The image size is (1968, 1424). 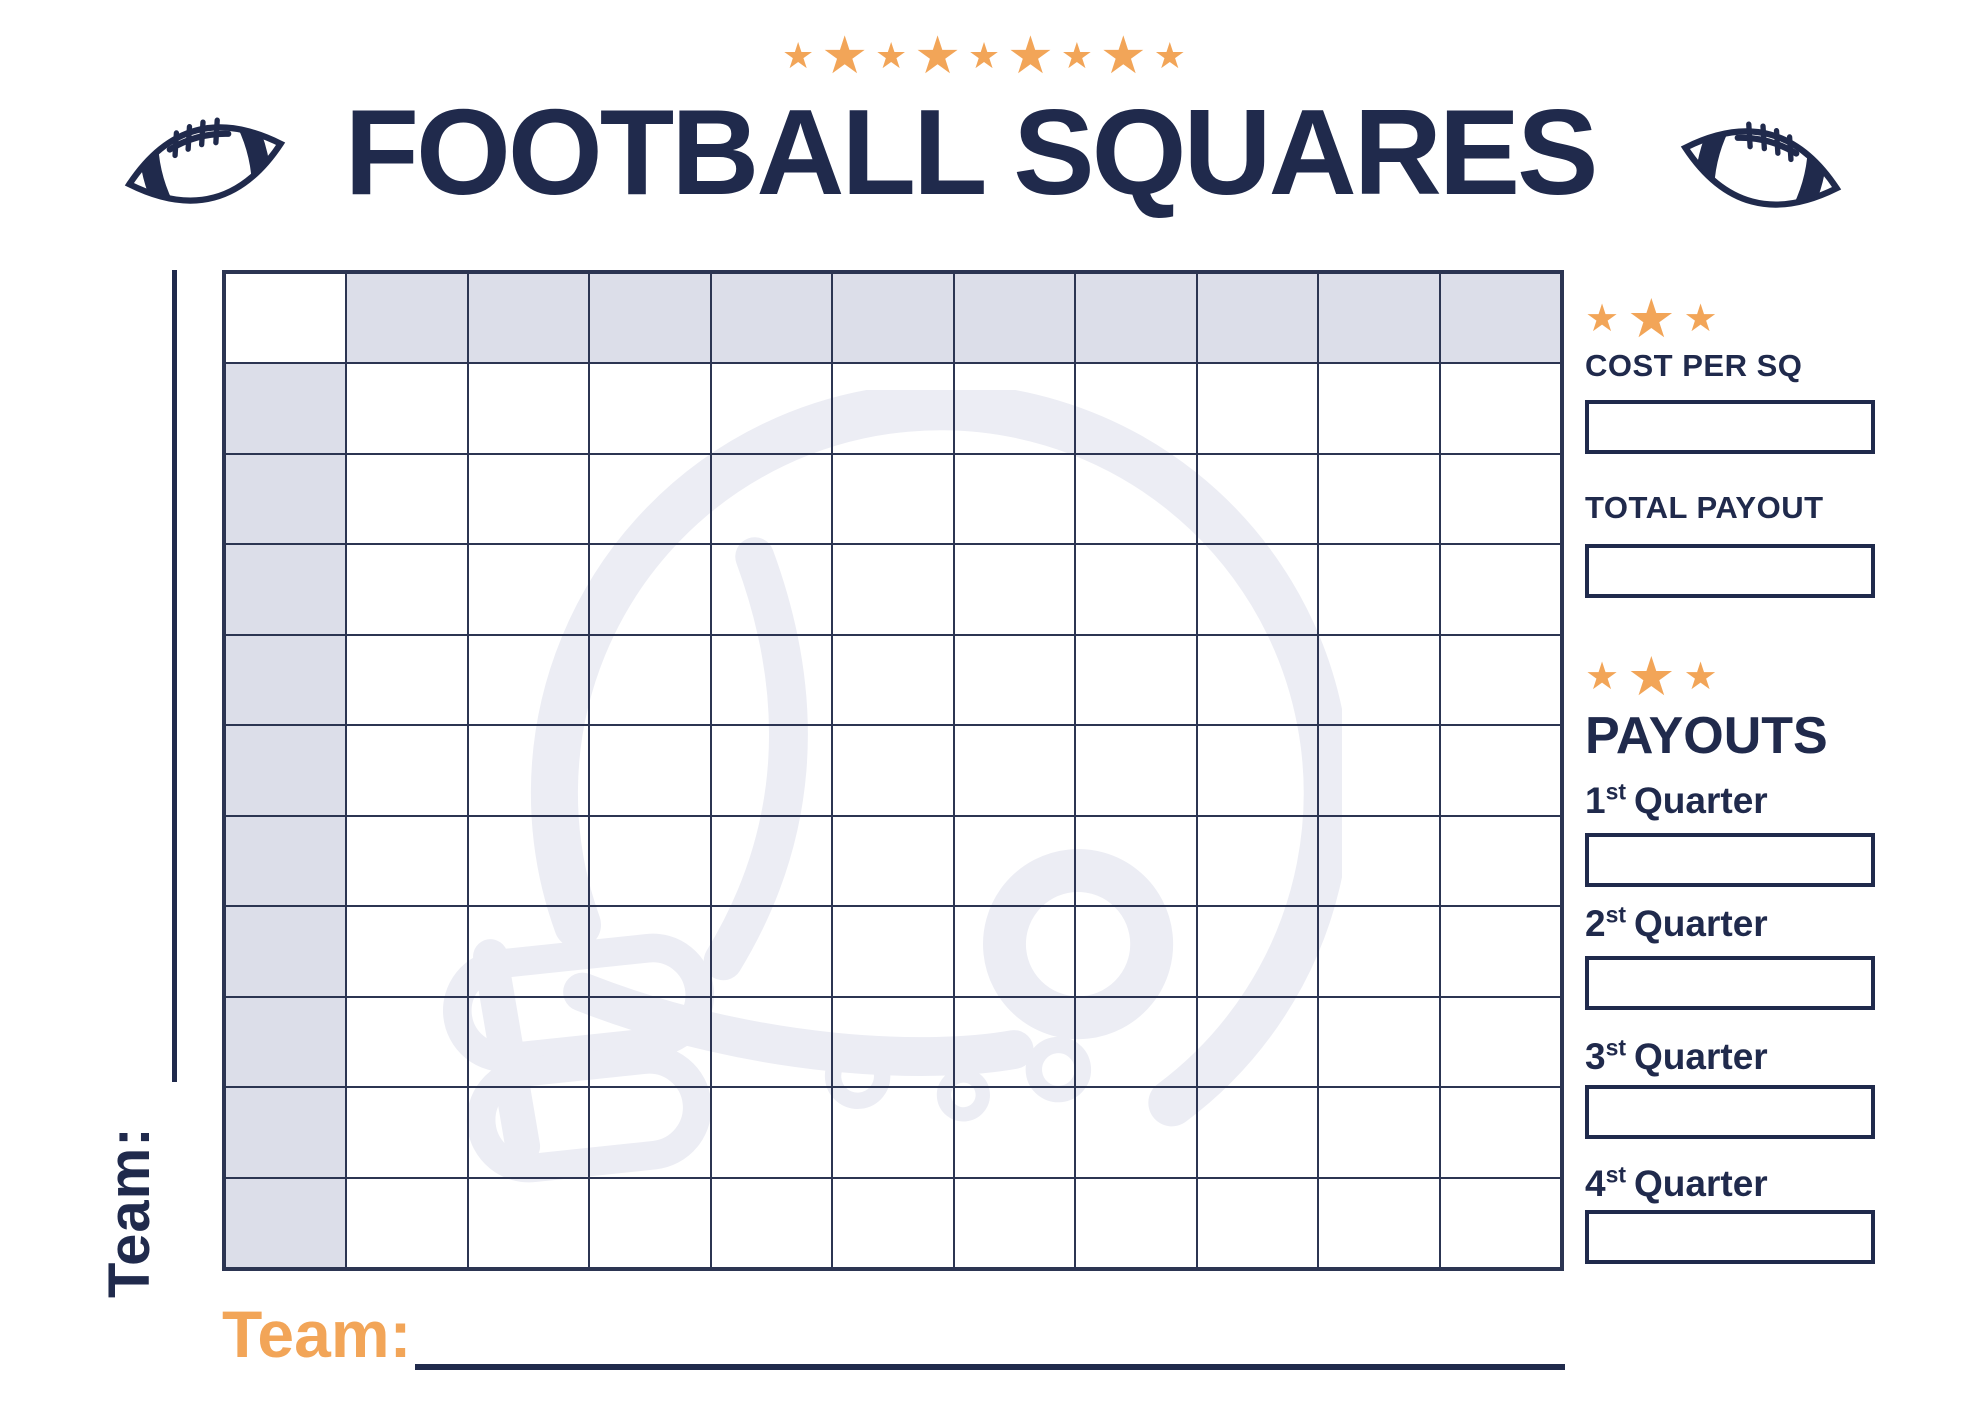 I want to click on quarter-3-field, so click(x=1730, y=1112).